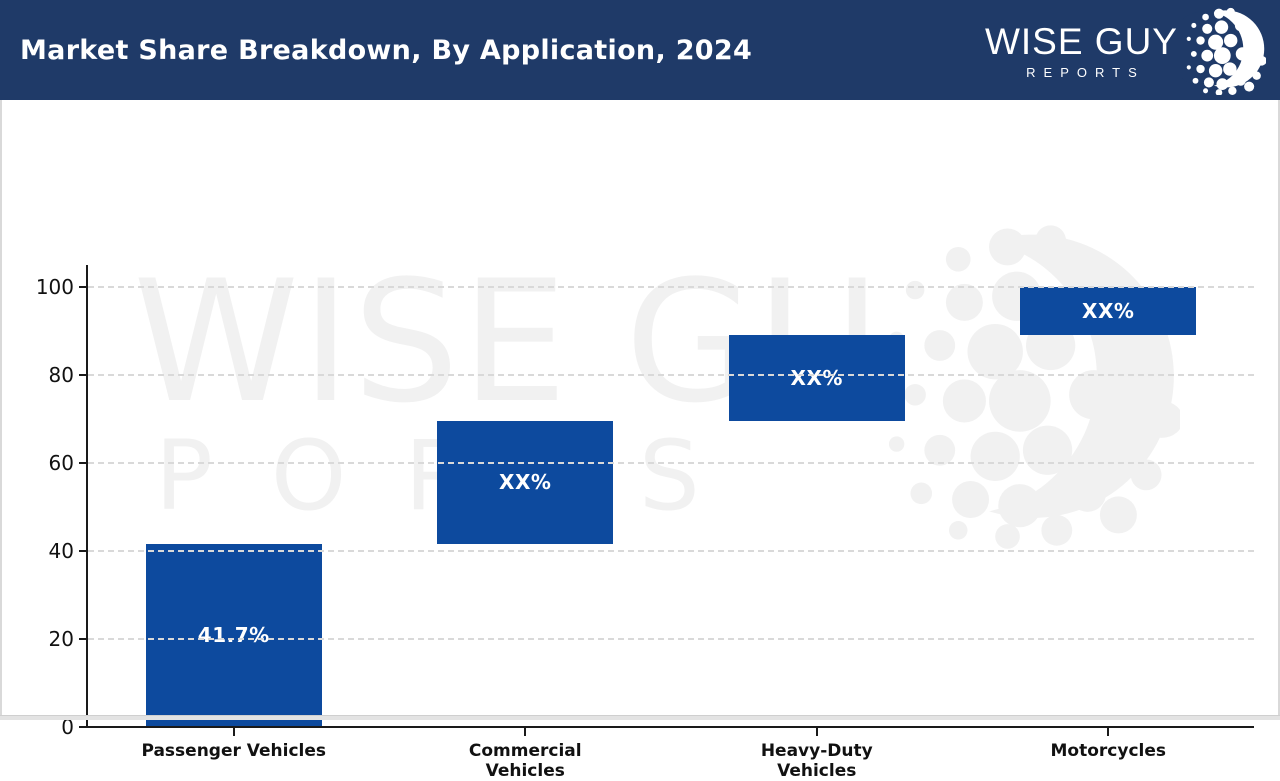 The height and width of the screenshot is (781, 1280). Describe the element at coordinates (87, 496) in the screenshot. I see `y-axis` at that location.